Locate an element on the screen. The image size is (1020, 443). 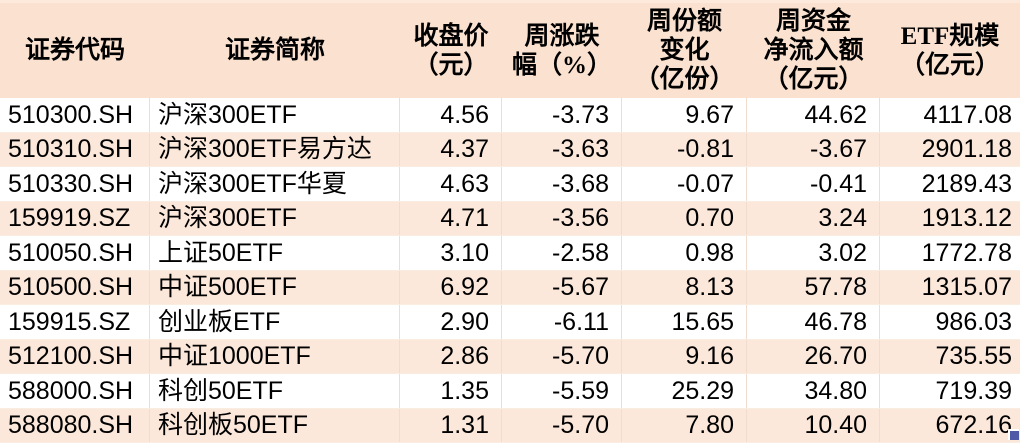
cell-close: 4.56 is located at coordinates (451, 115).